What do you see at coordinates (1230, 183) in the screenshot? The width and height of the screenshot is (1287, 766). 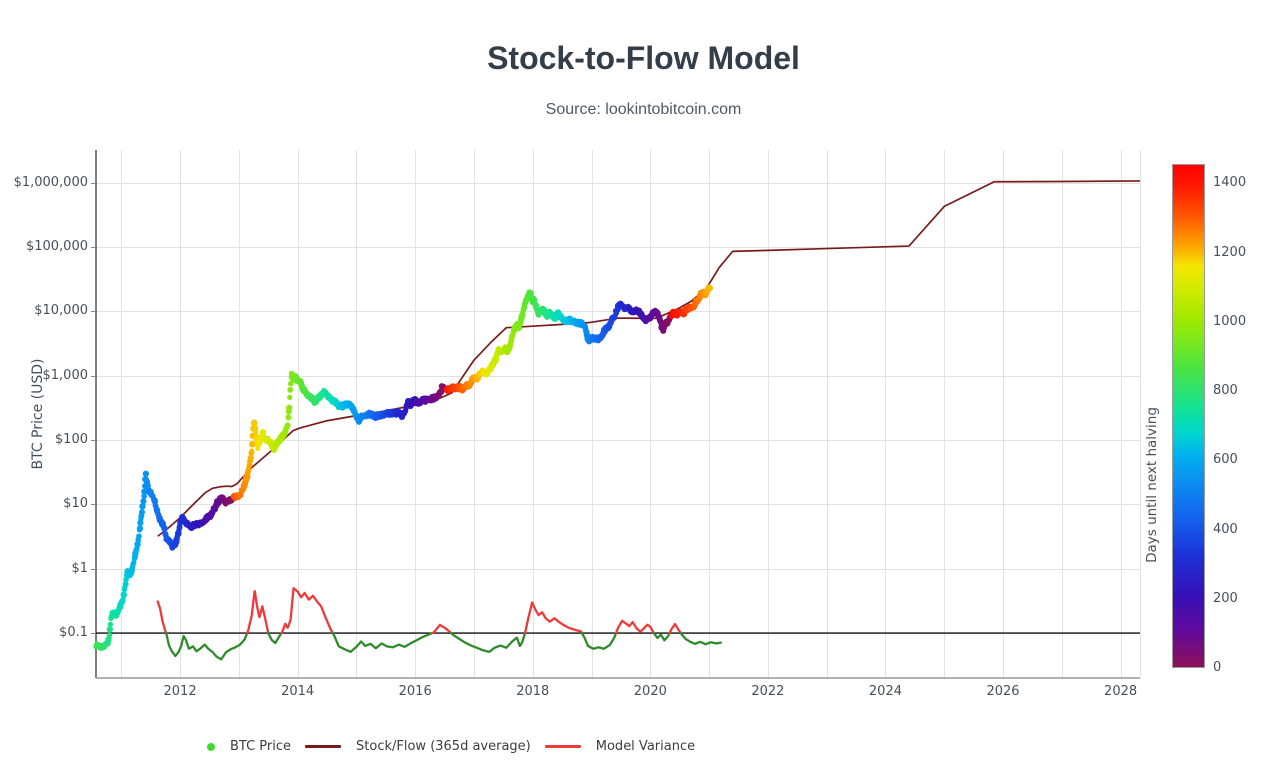 I see `colorbar-tick-label: 1400` at bounding box center [1230, 183].